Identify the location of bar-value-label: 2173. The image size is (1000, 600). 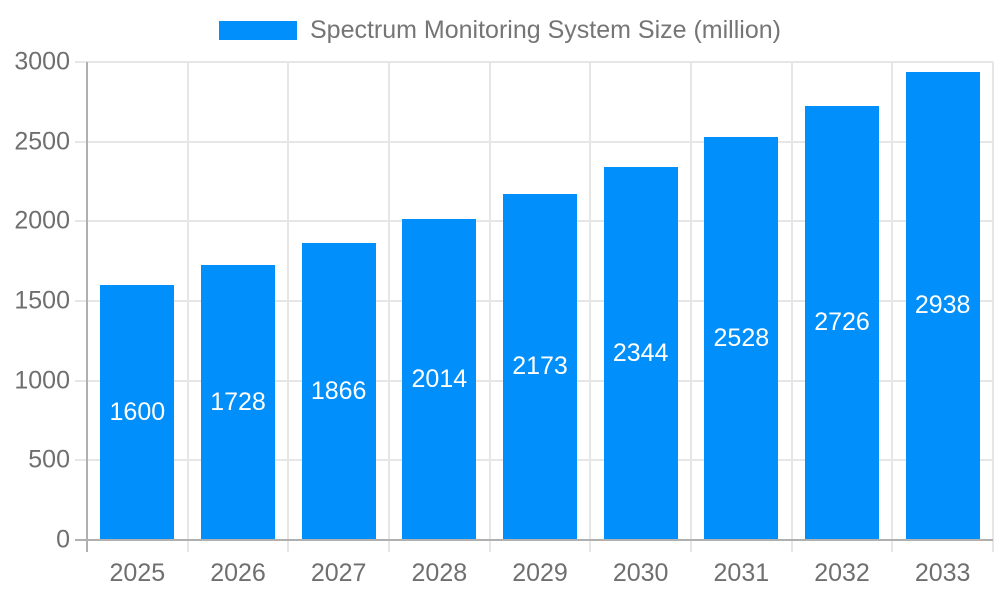
(540, 366).